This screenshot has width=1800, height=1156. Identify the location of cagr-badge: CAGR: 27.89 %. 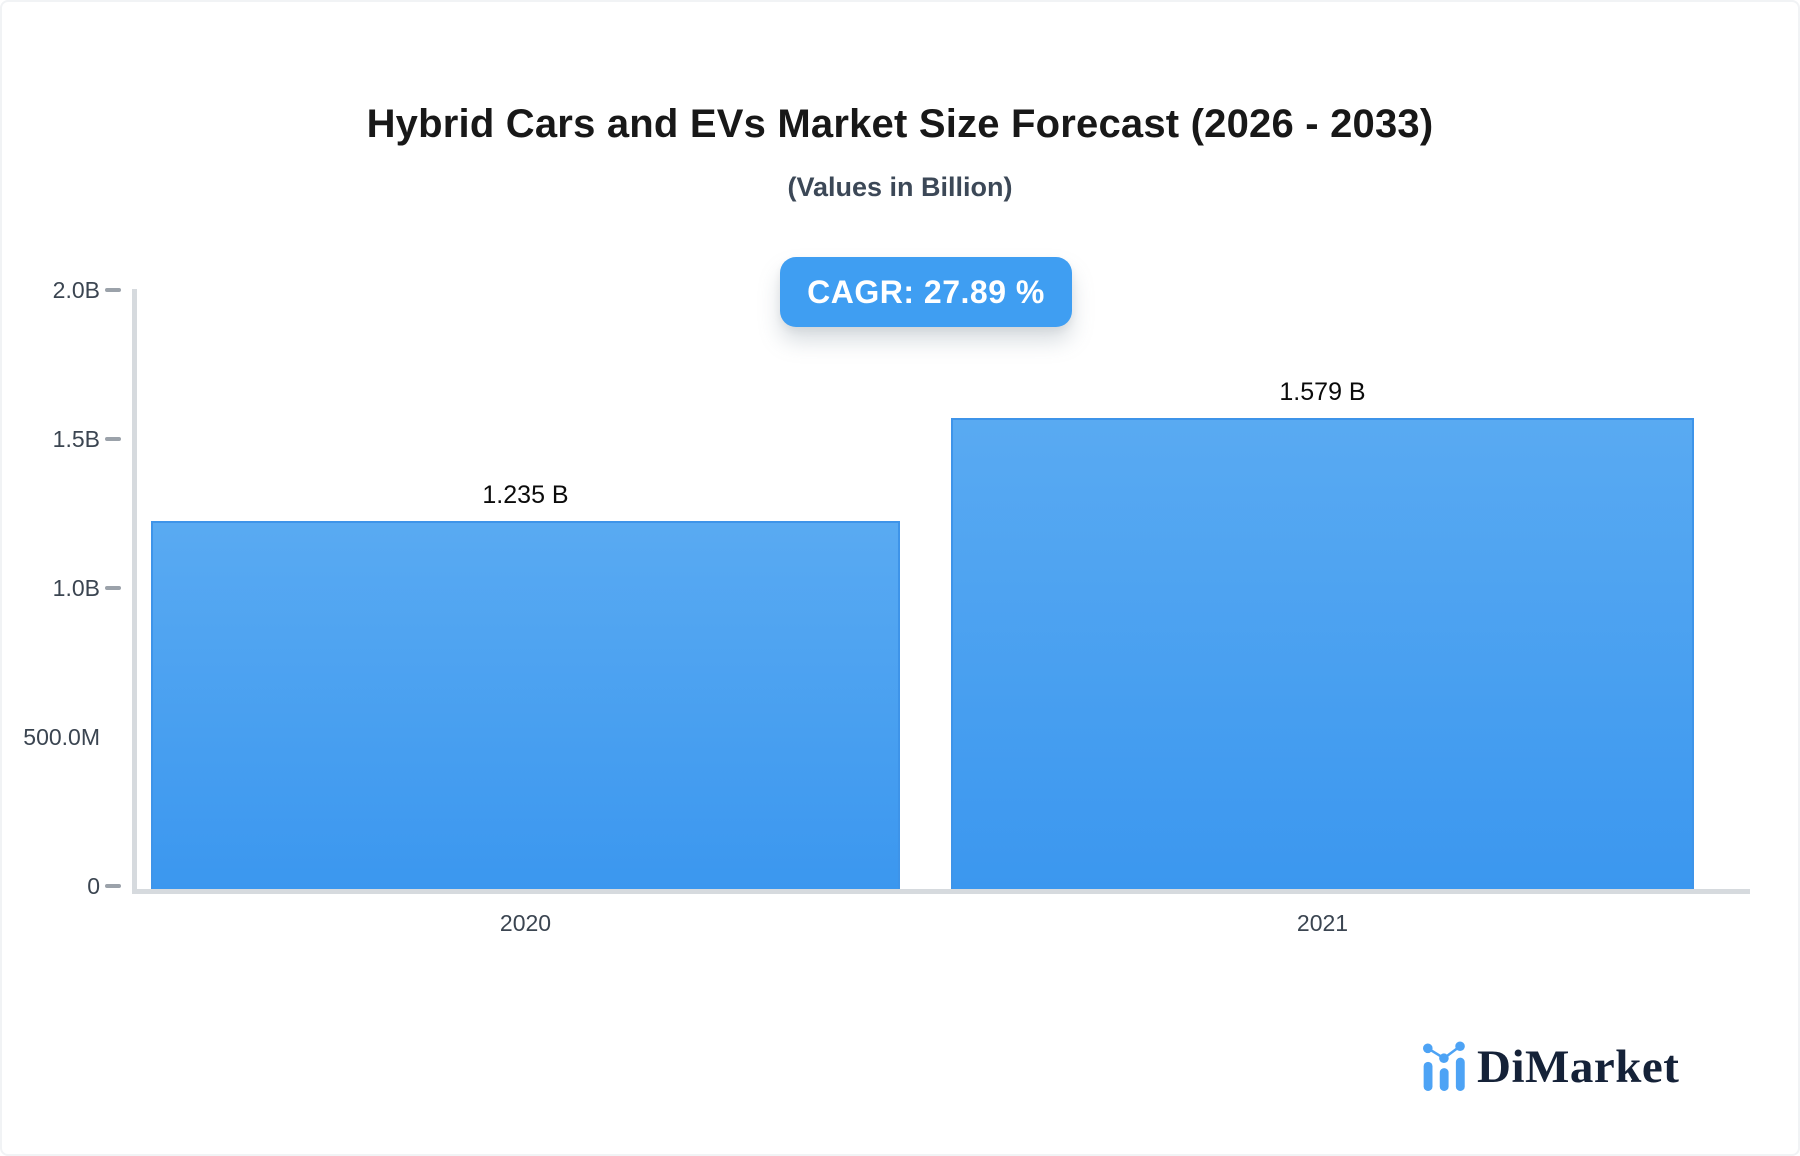
(926, 292).